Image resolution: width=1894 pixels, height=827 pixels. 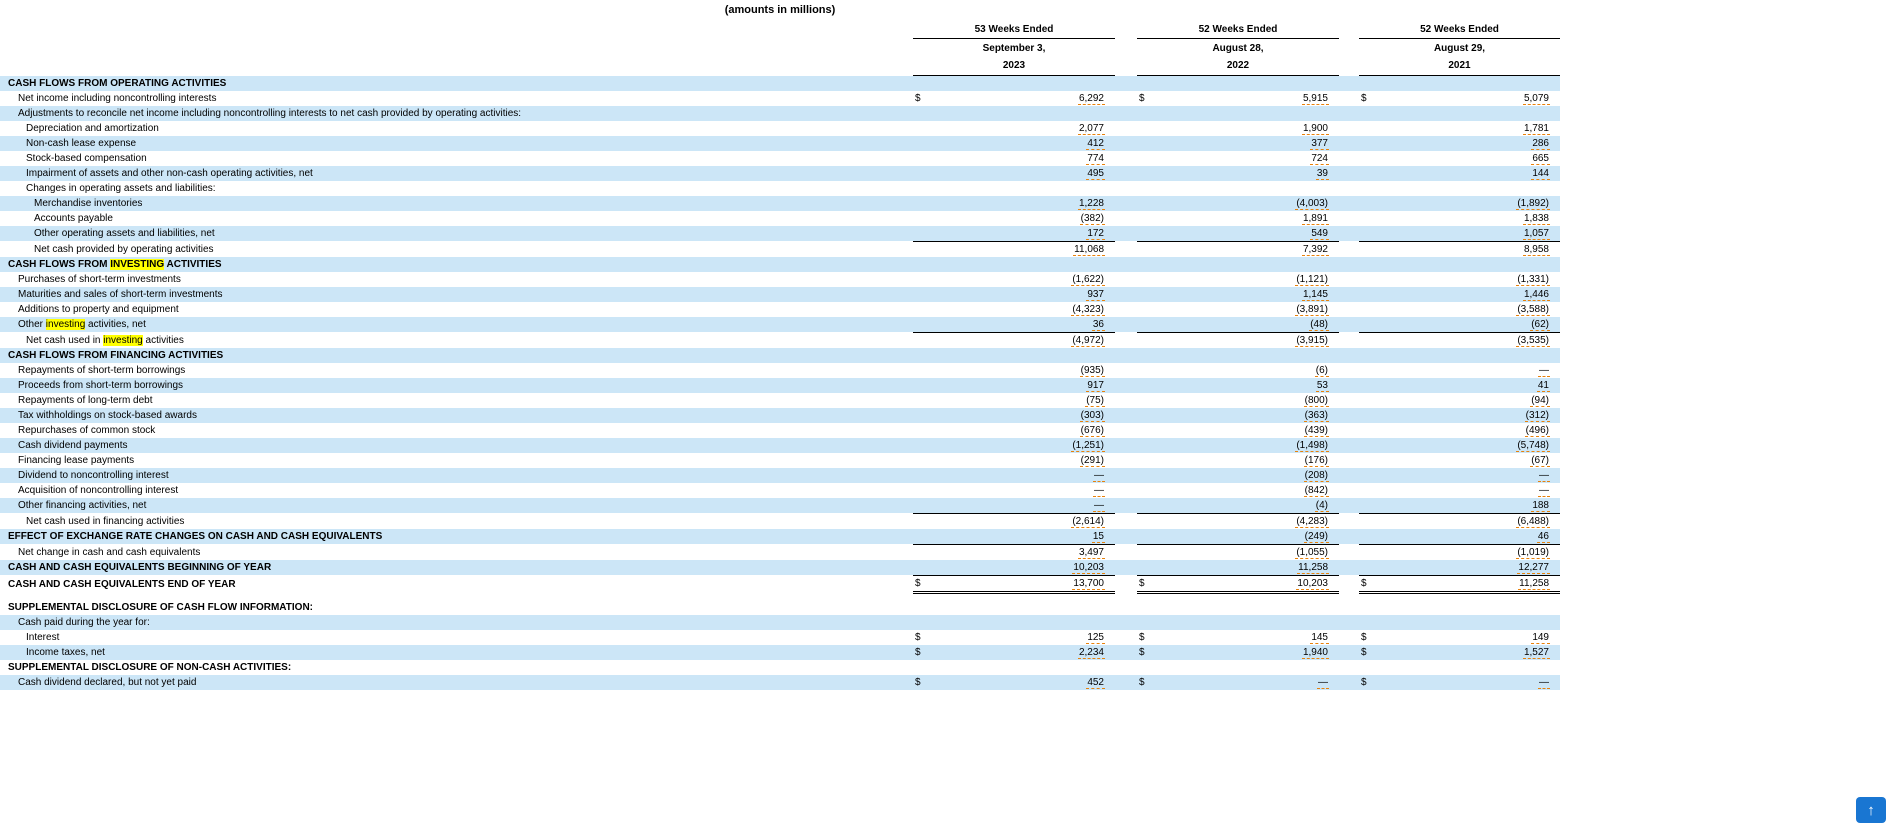 What do you see at coordinates (1095, 638) in the screenshot?
I see `fact-value: 125` at bounding box center [1095, 638].